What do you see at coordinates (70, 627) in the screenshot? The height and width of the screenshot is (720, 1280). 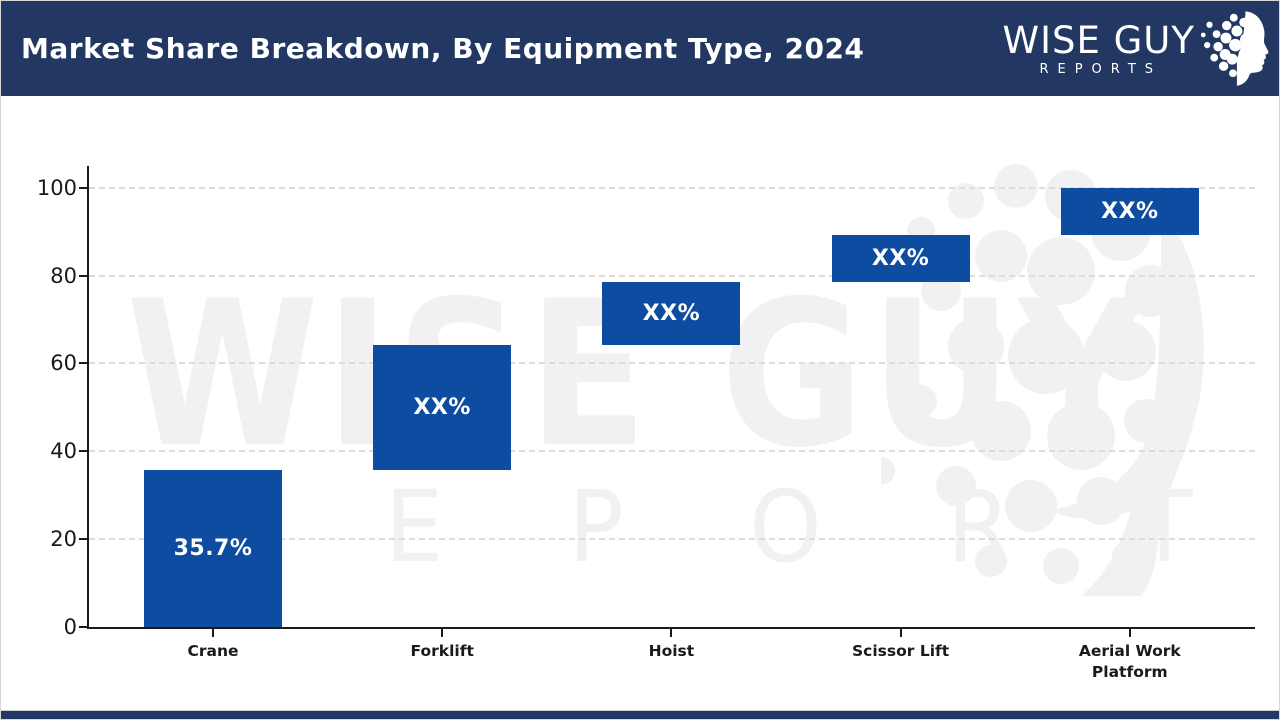 I see `y-axis-tick-label: 0` at bounding box center [70, 627].